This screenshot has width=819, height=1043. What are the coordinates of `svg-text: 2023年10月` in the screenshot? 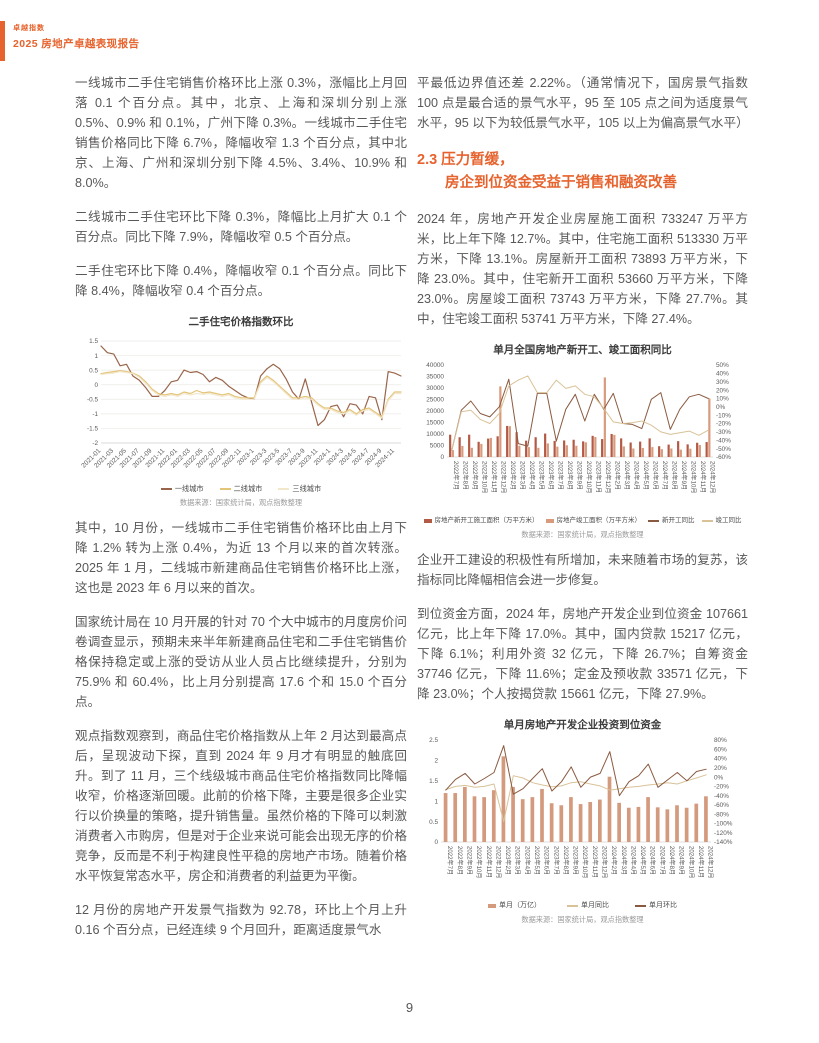 It's located at (589, 477).